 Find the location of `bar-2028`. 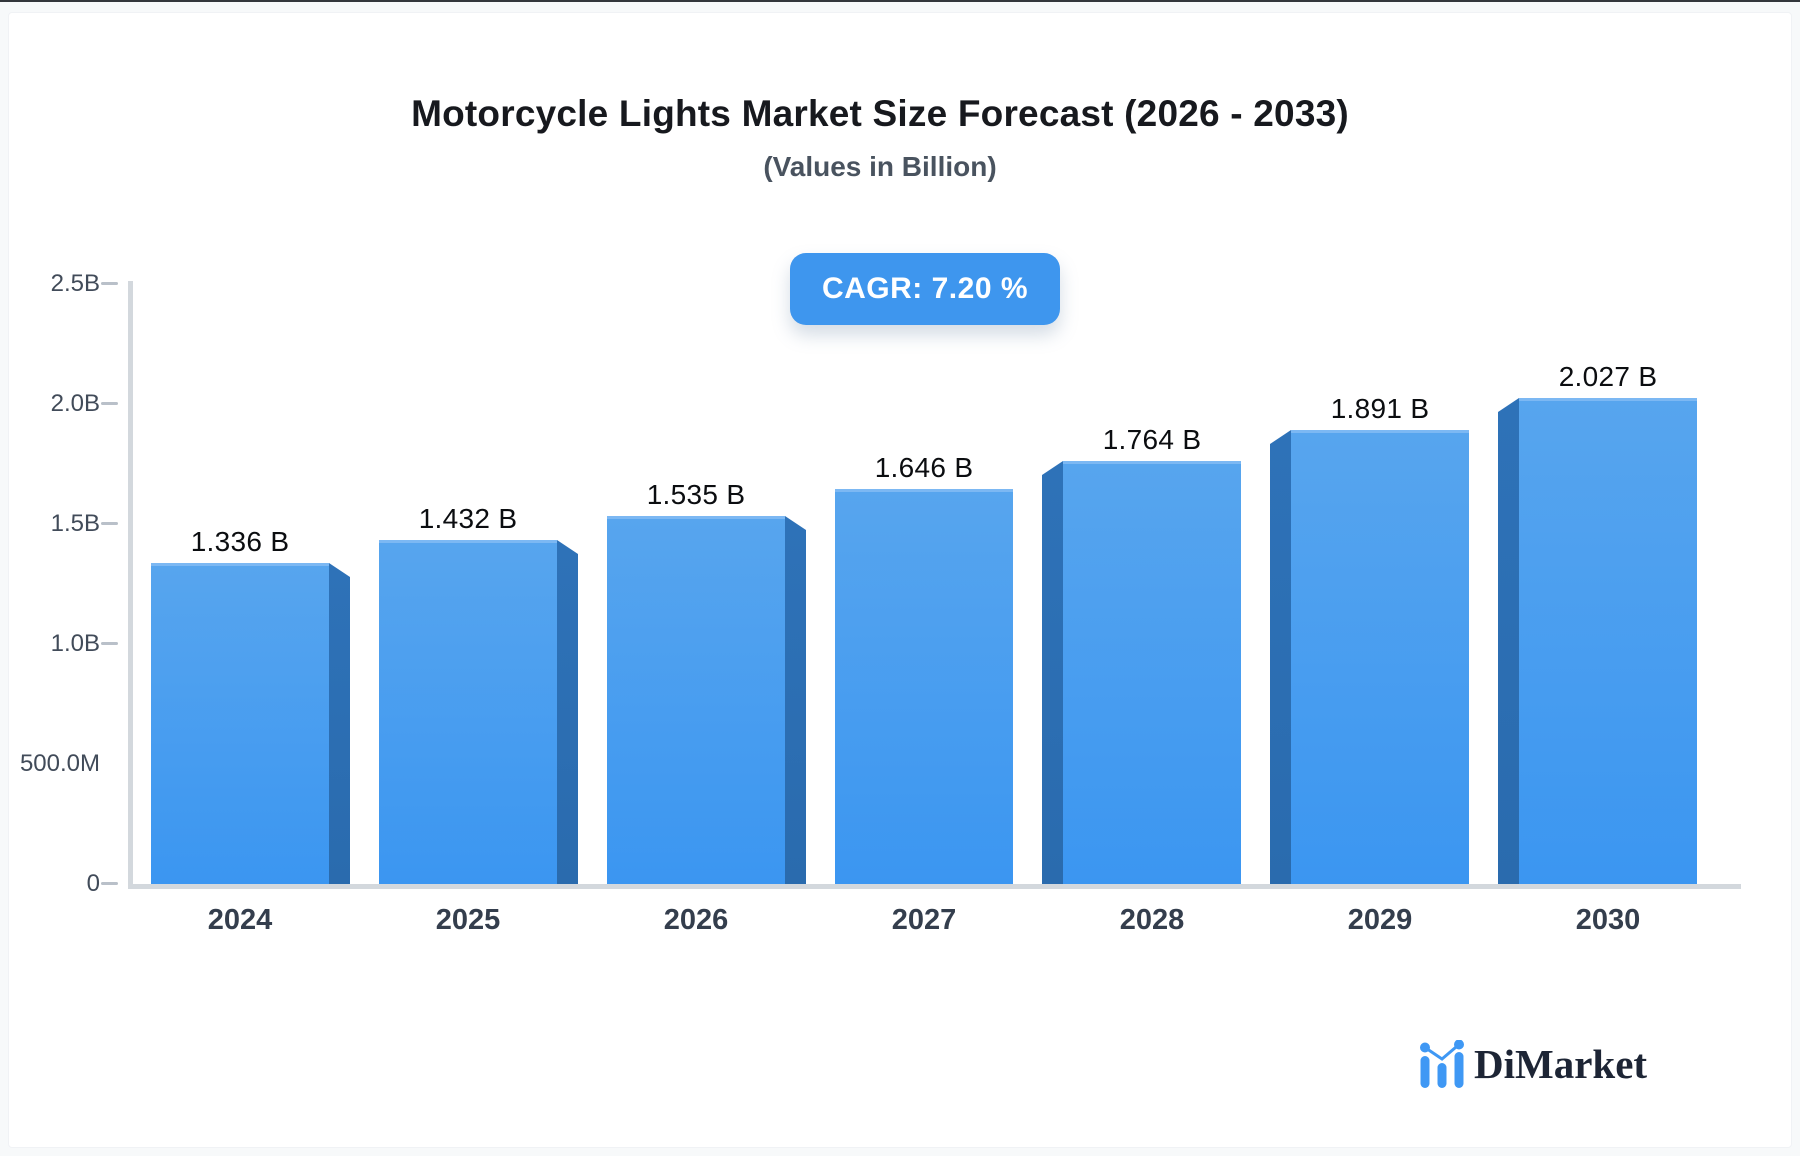

bar-2028 is located at coordinates (1152, 672).